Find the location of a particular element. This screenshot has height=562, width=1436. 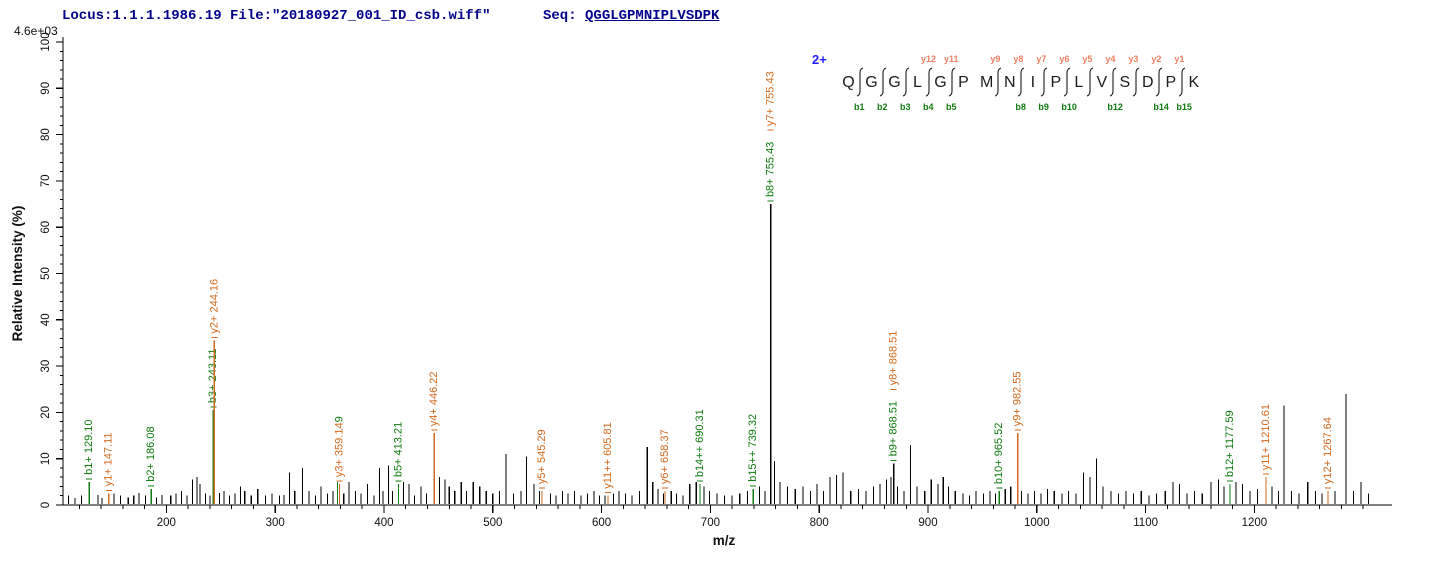

residue: D is located at coordinates (1148, 82).